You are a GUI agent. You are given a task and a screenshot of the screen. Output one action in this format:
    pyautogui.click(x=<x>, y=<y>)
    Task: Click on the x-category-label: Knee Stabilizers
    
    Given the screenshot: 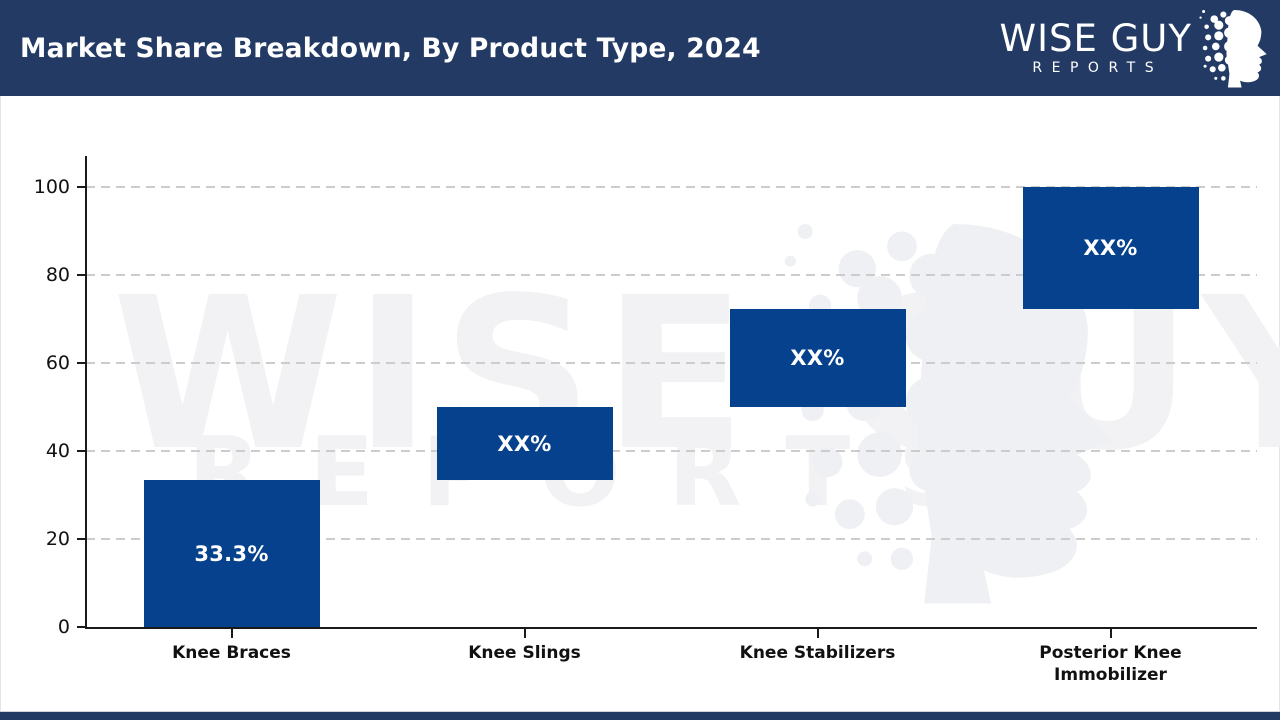 What is the action you would take?
    pyautogui.click(x=817, y=653)
    